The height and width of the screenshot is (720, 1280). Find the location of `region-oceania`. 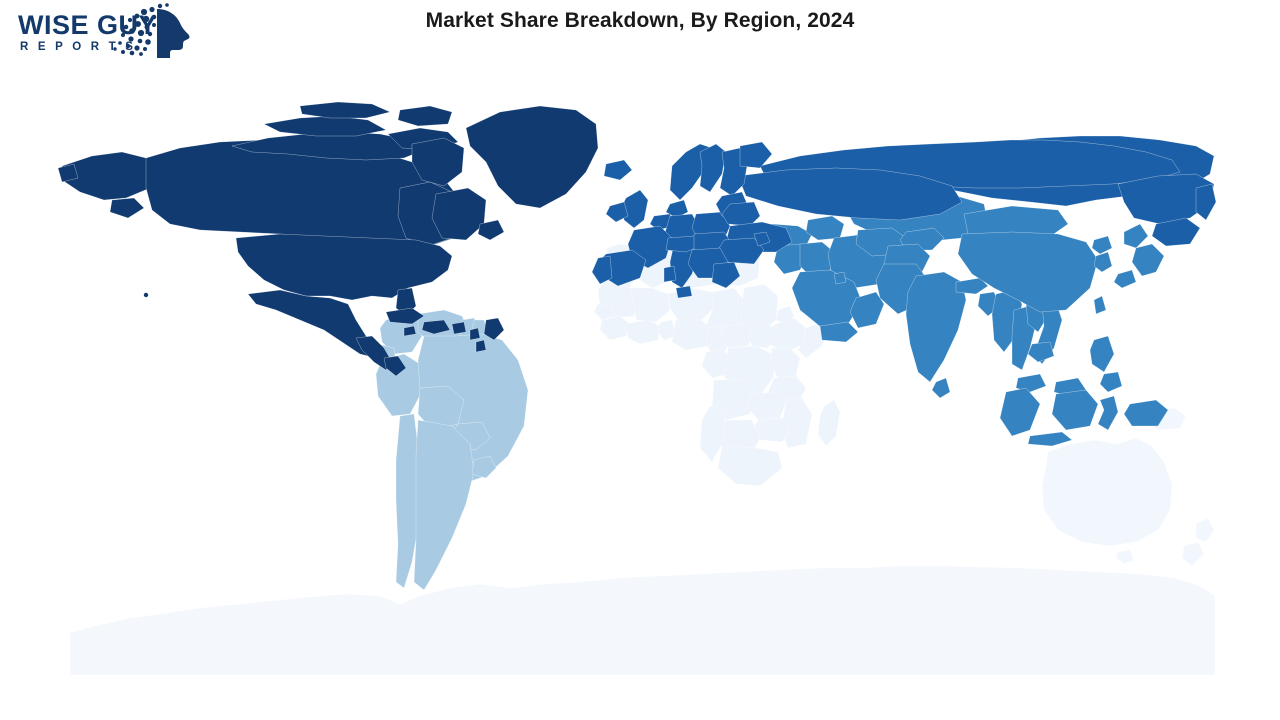

region-oceania is located at coordinates (1128, 487).